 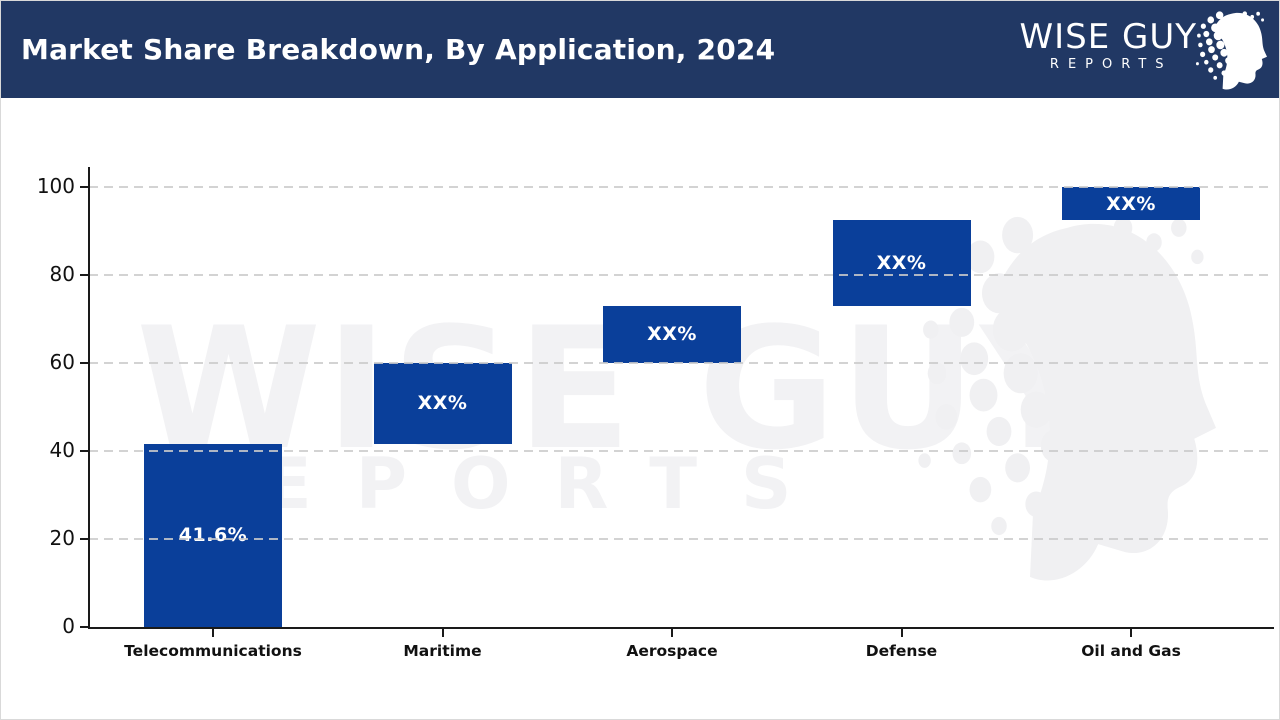 What do you see at coordinates (62, 450) in the screenshot?
I see `y-tick-label-40: 40` at bounding box center [62, 450].